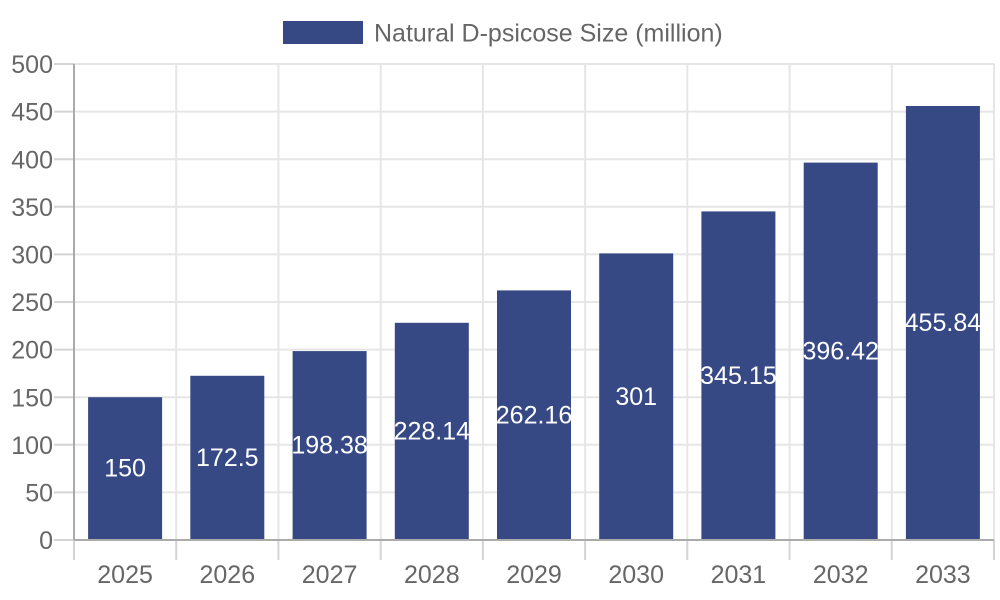 The image size is (1000, 600). What do you see at coordinates (32, 65) in the screenshot?
I see `svg-text: 500` at bounding box center [32, 65].